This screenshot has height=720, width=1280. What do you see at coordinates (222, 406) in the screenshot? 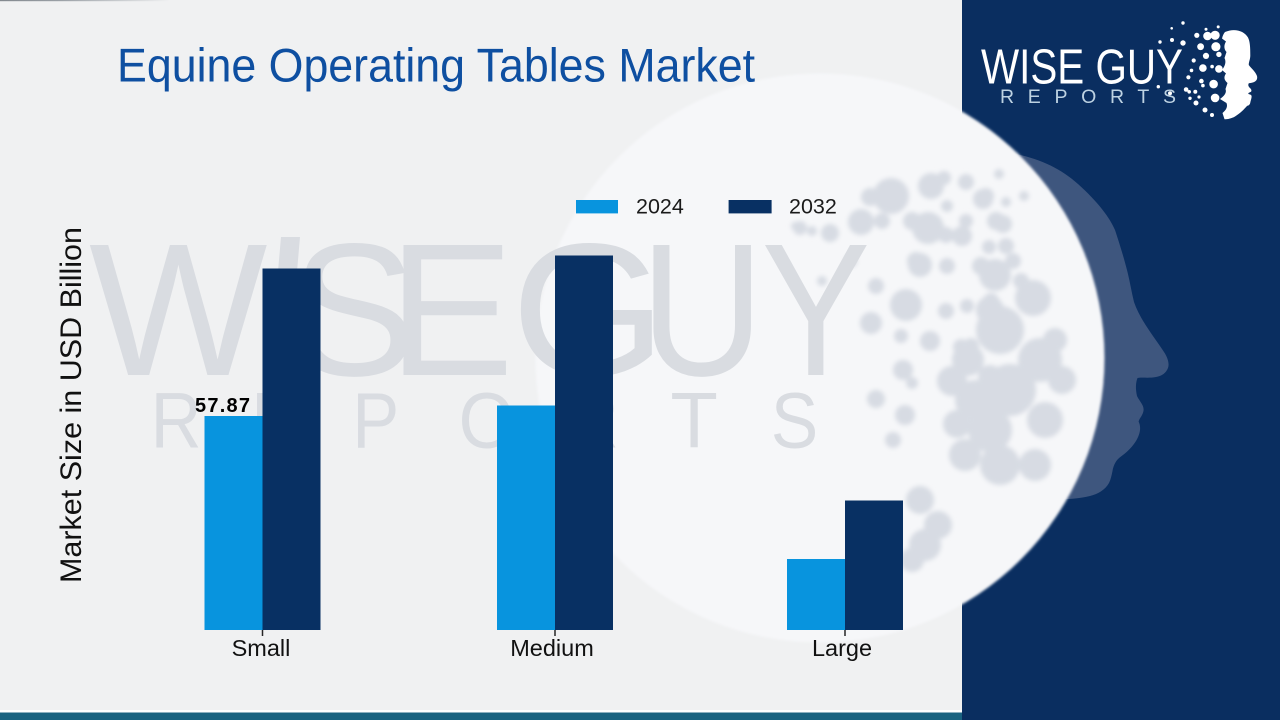
I see `svg-text: 57.87` at bounding box center [222, 406].